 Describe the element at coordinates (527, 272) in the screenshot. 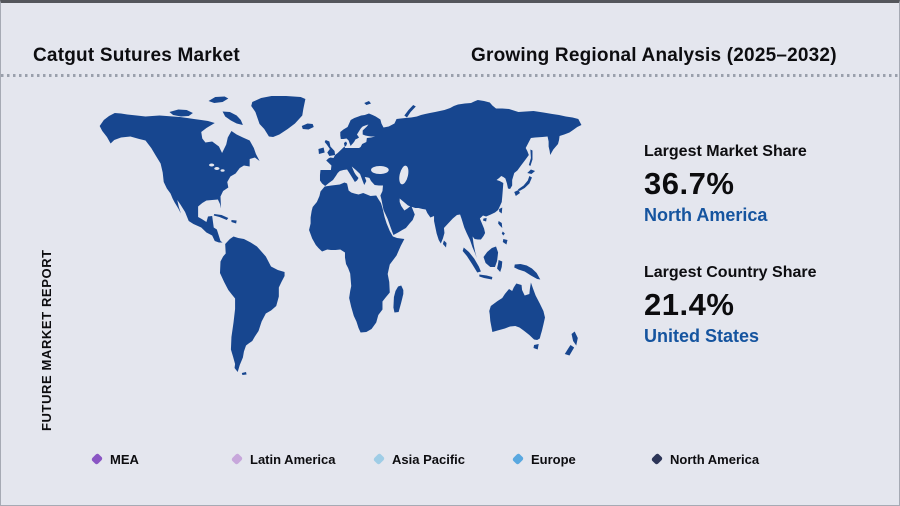

I see `new-guinea-shape` at that location.